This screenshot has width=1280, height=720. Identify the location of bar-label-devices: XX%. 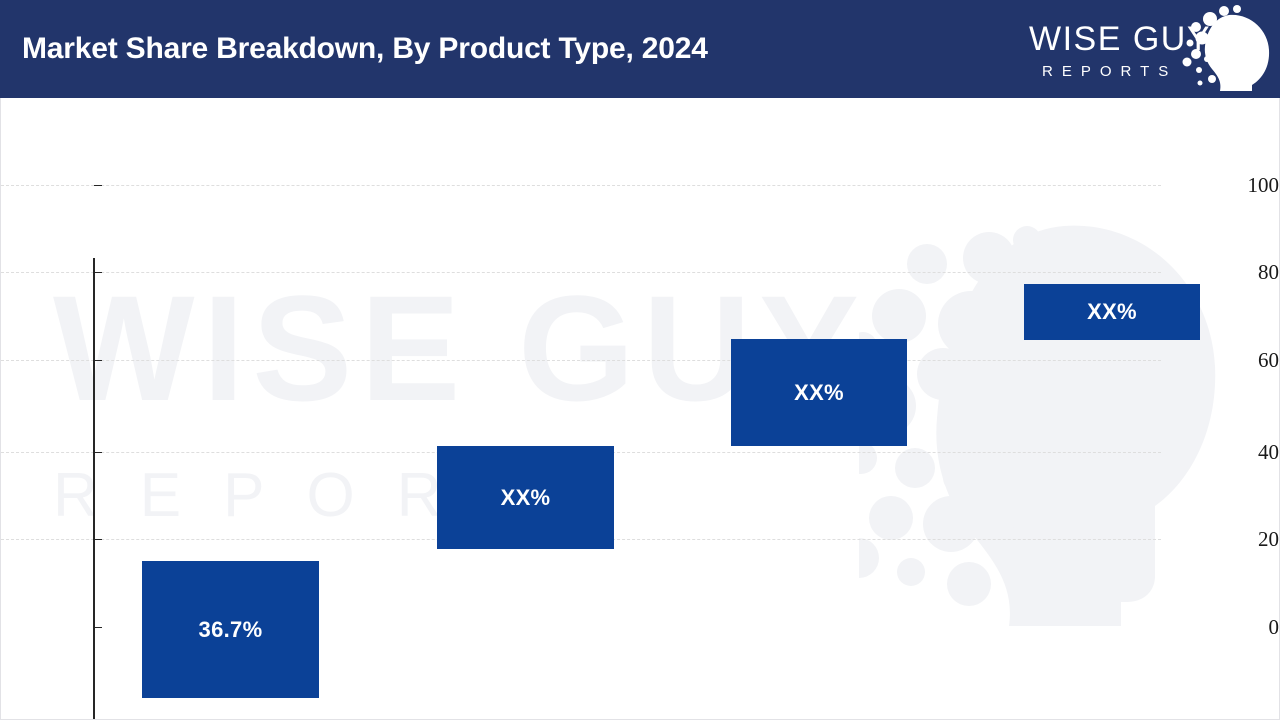
(525, 497).